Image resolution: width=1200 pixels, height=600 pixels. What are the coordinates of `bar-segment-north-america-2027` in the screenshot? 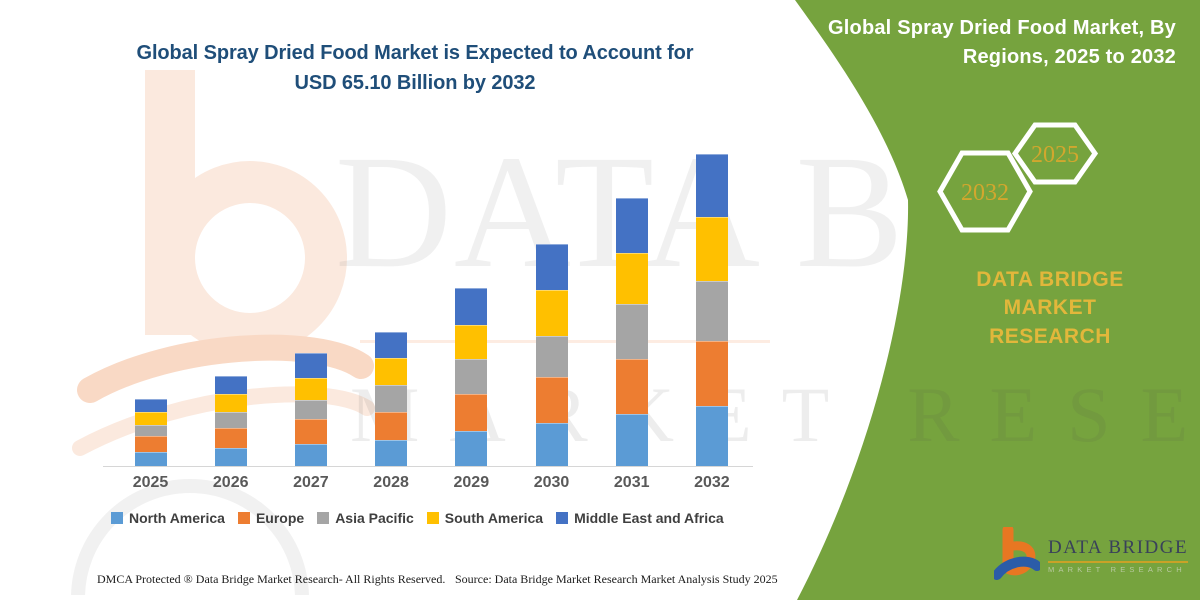 It's located at (310, 454).